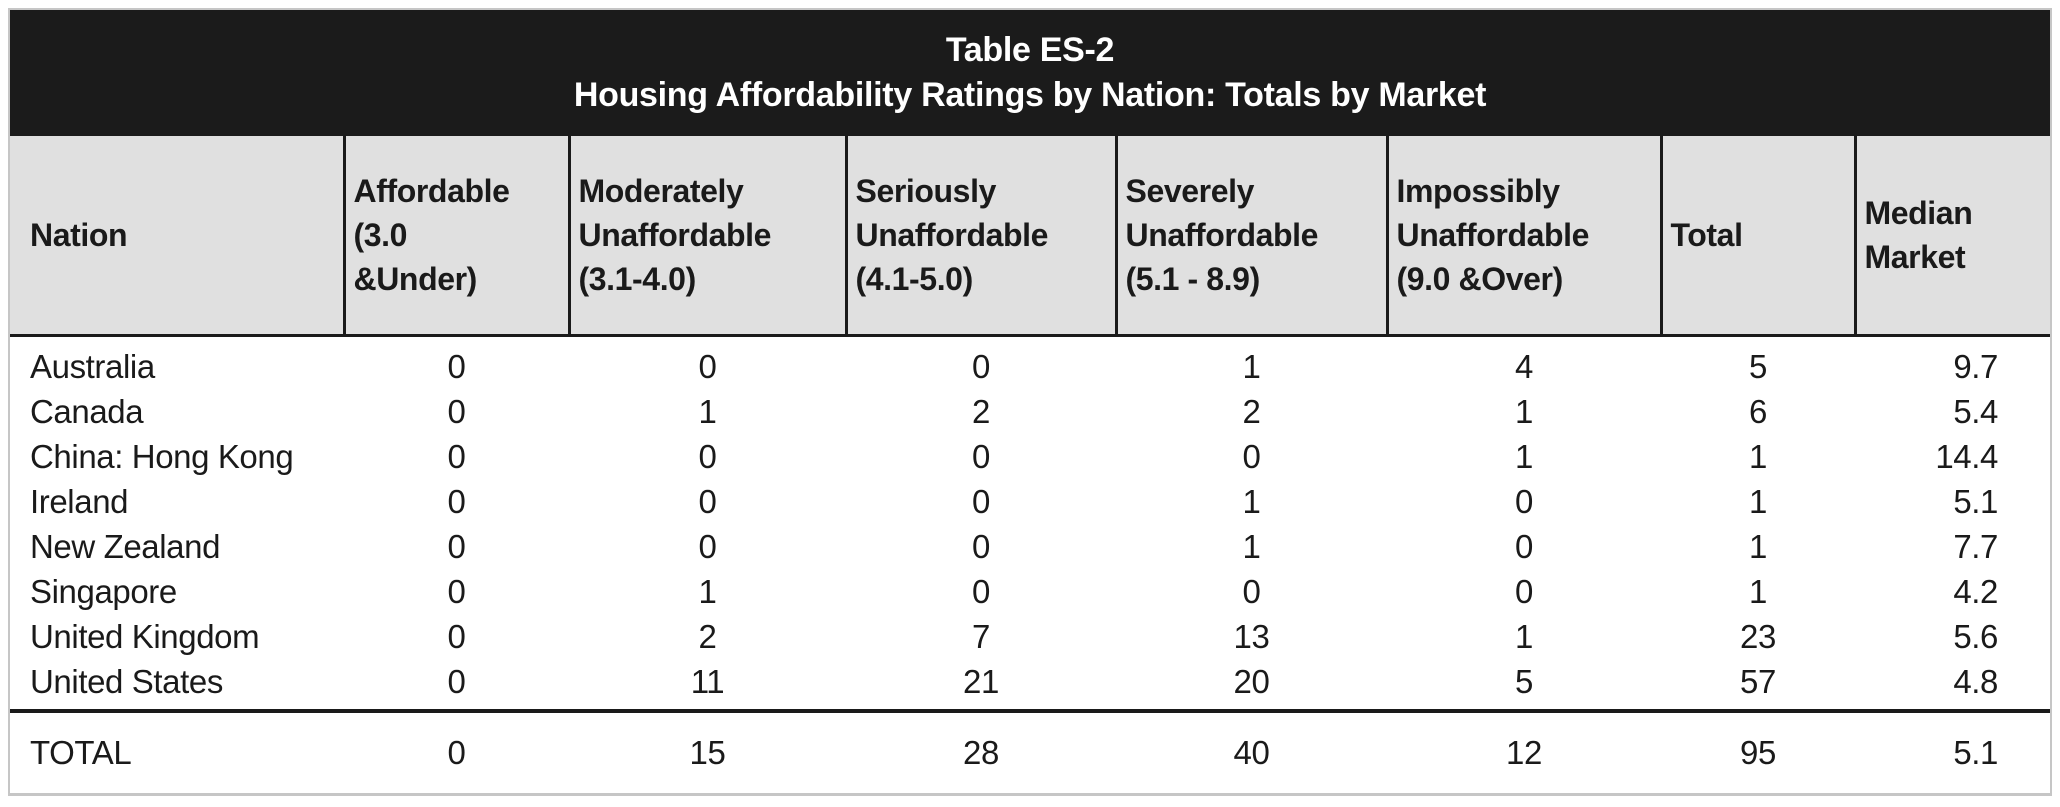 This screenshot has height=807, width=2060. I want to click on column-header-nation: Nation, so click(178, 236).